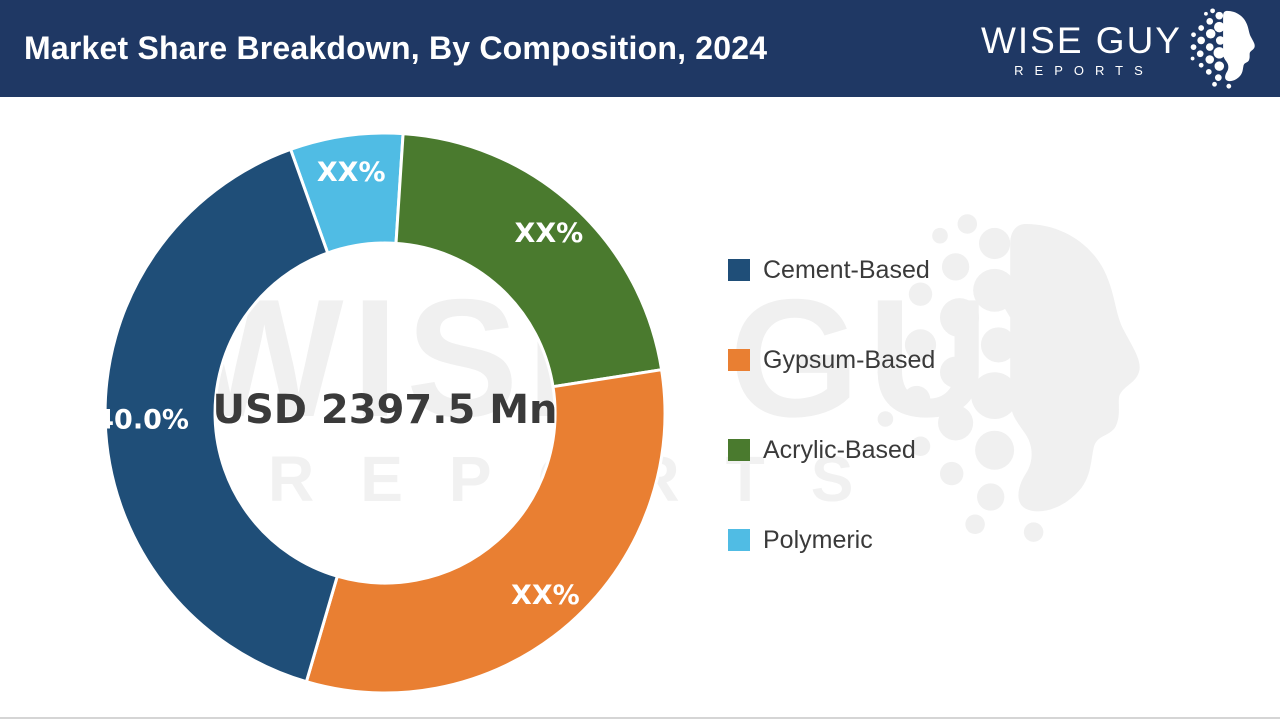 The image size is (1280, 720). What do you see at coordinates (485, 531) in the screenshot?
I see `donut-segment-gypsum-based` at bounding box center [485, 531].